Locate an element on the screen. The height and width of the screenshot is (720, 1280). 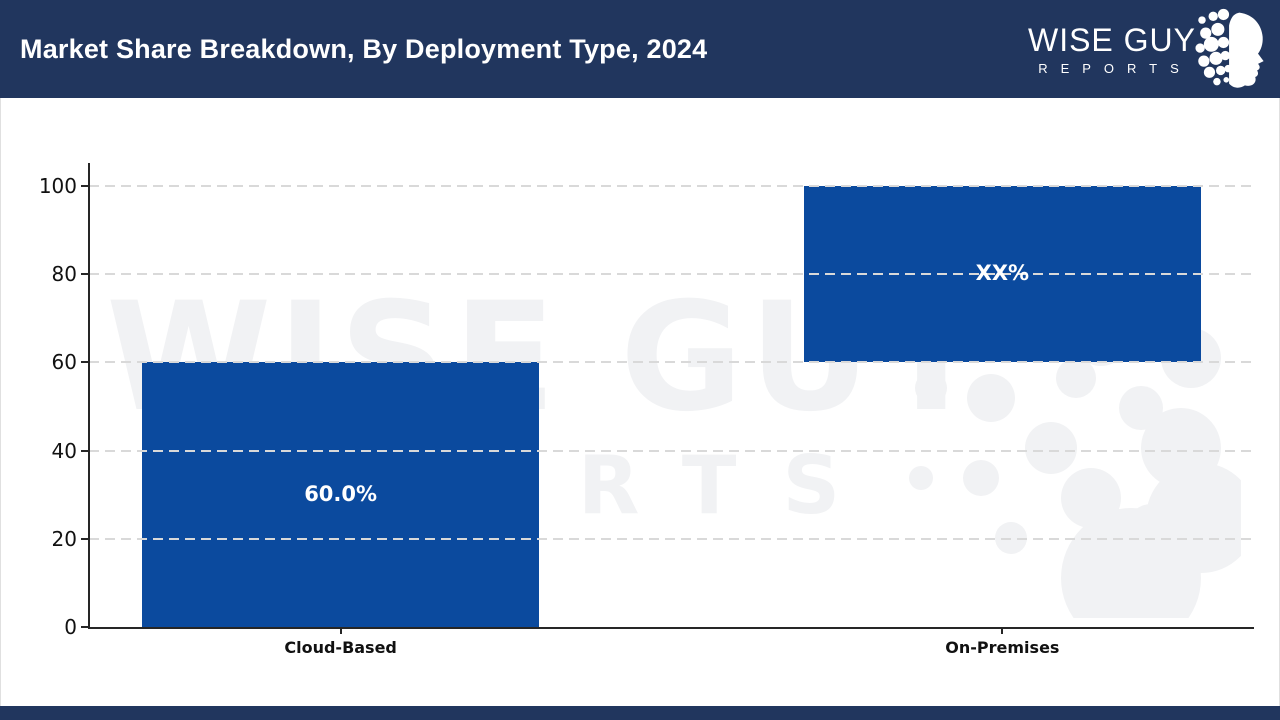
y-axis-line is located at coordinates (89, 396).